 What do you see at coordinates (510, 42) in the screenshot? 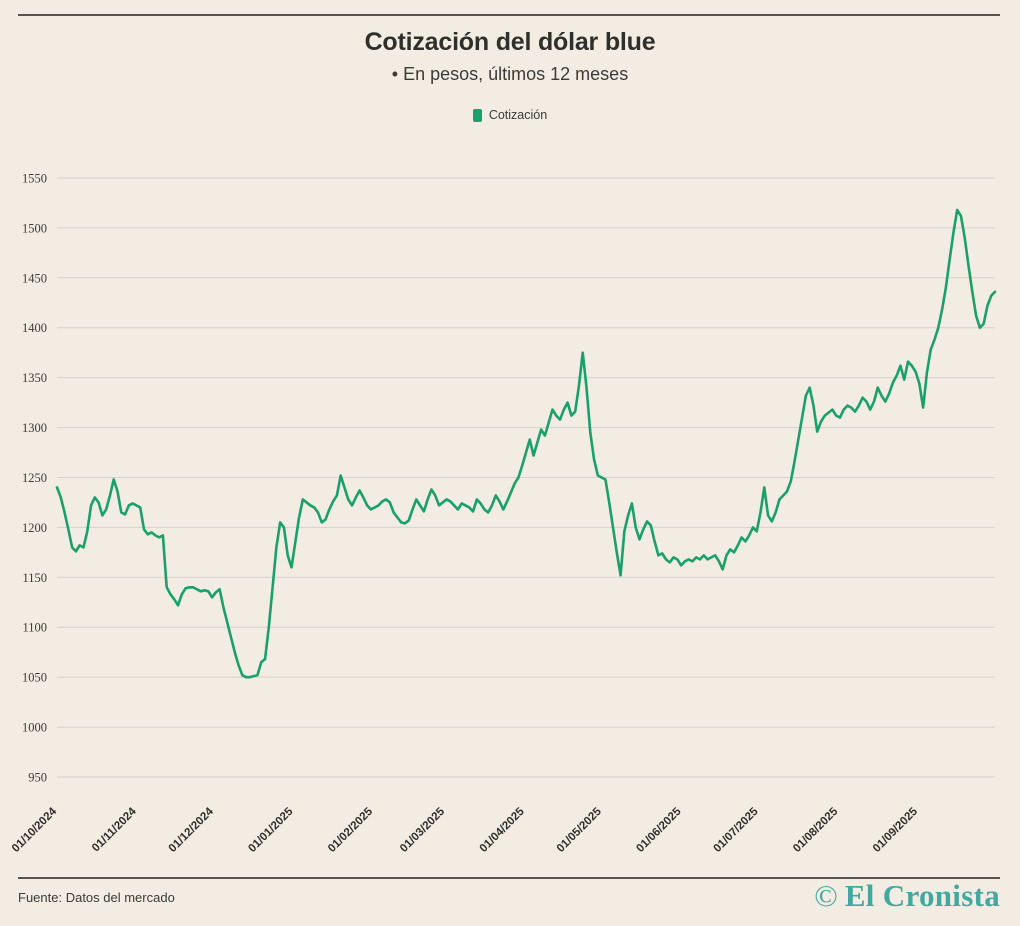
I see `page-title: Cotización del dólar blue` at bounding box center [510, 42].